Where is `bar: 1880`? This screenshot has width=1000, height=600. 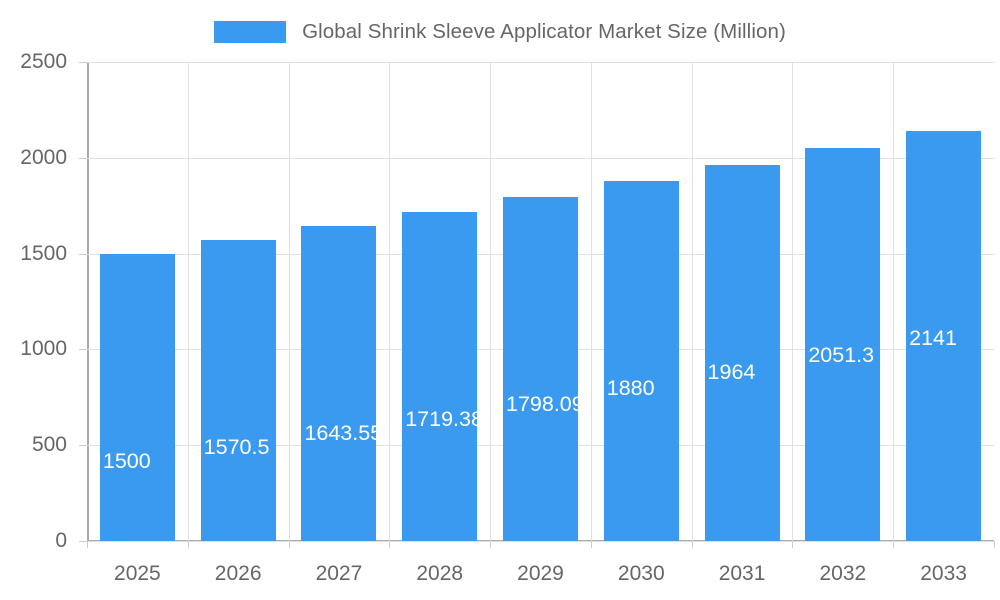 bar: 1880 is located at coordinates (641, 360).